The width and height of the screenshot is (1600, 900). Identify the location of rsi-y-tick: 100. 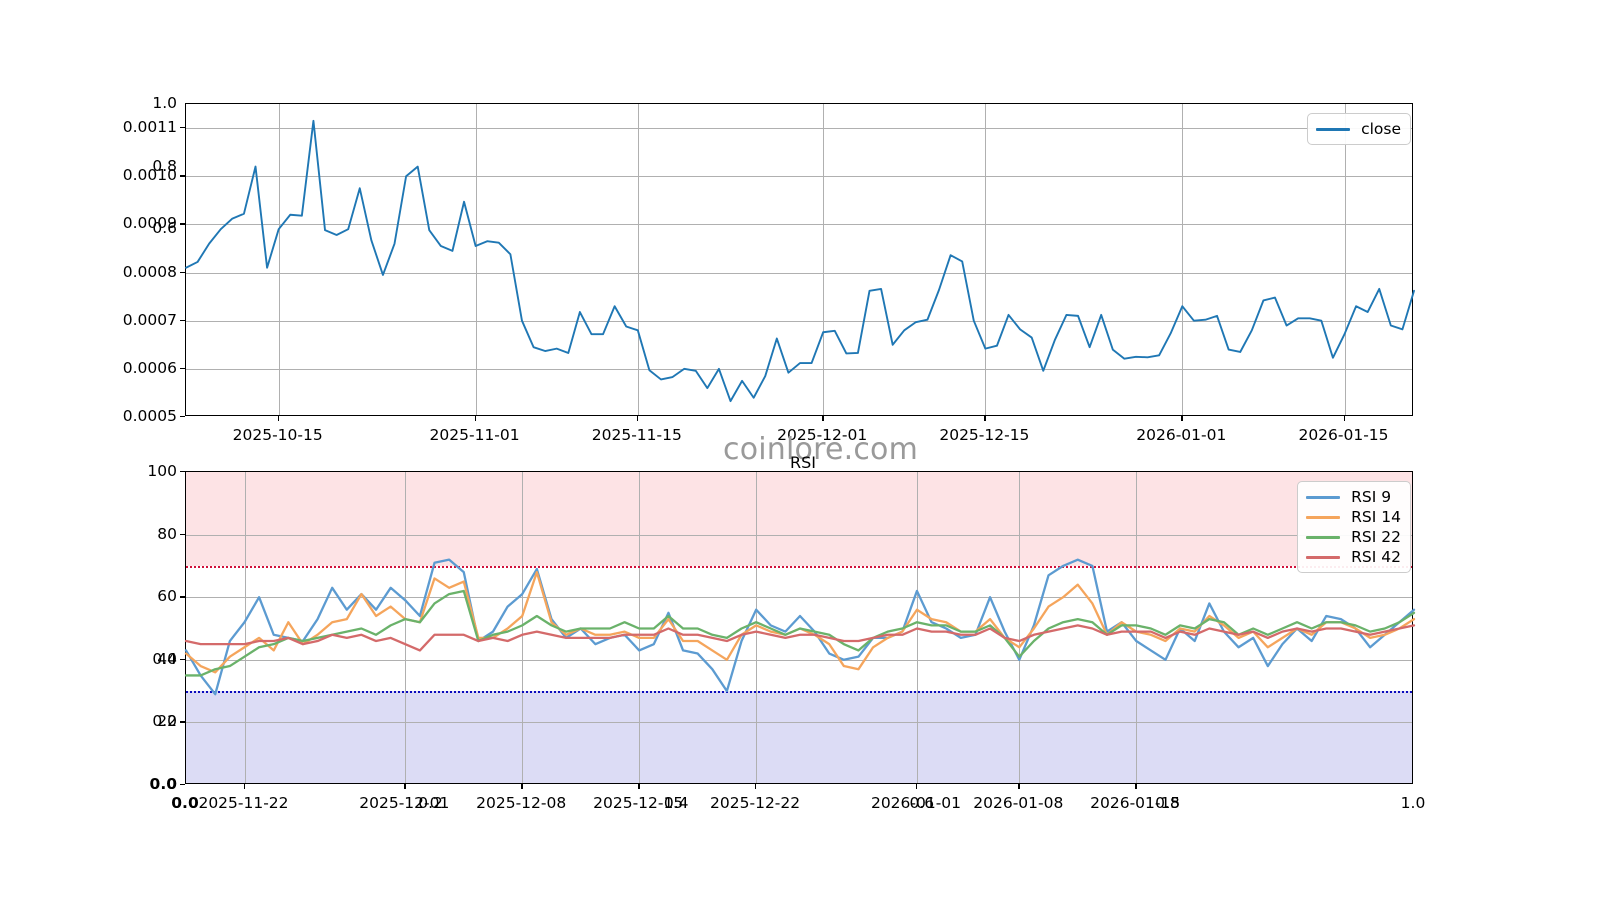
(162, 471).